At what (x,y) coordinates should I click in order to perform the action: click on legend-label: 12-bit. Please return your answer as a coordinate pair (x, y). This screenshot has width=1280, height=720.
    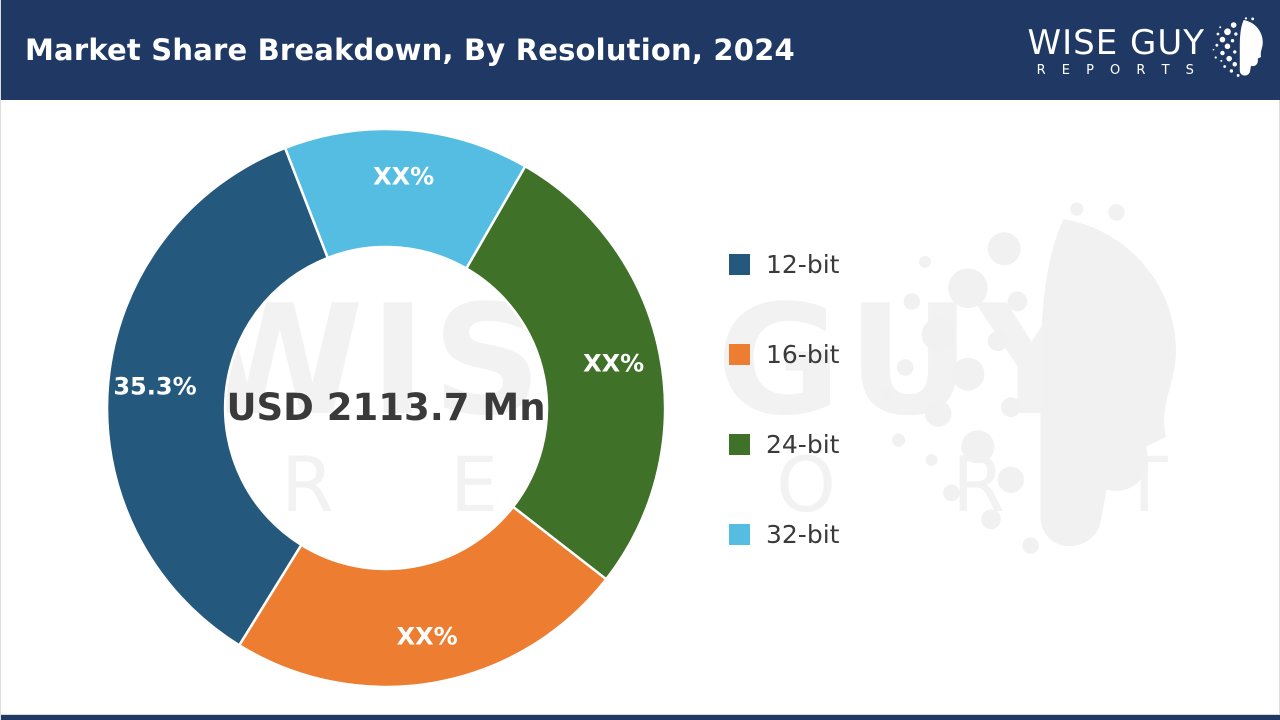
    Looking at the image, I should click on (803, 264).